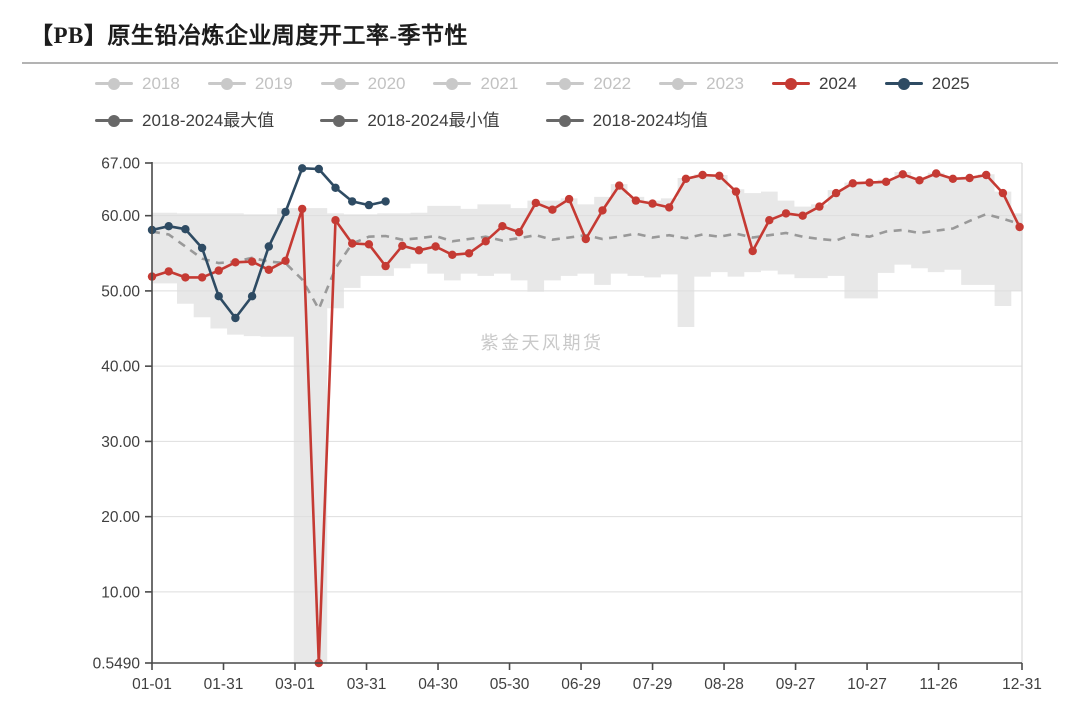 This screenshot has height=705, width=1080. Describe the element at coordinates (927, 83) in the screenshot. I see `legend-item-2025: 2025` at that location.